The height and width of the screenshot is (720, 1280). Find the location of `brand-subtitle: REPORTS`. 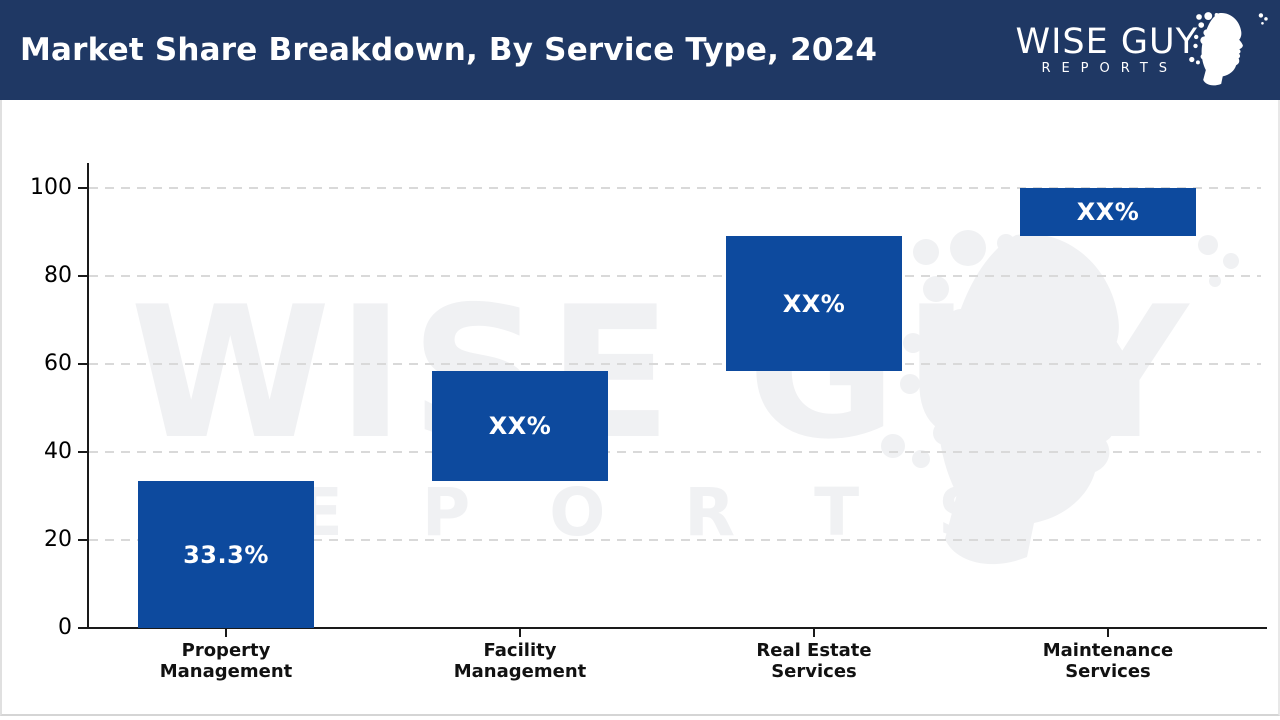

brand-subtitle: REPORTS is located at coordinates (1110, 69).